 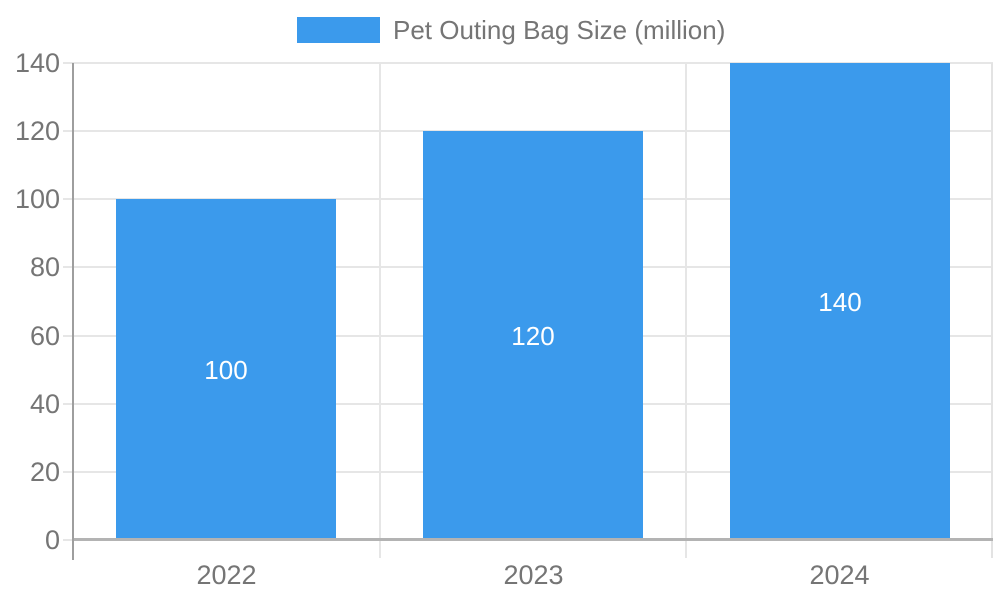 What do you see at coordinates (37, 131) in the screenshot?
I see `ytick-label-120: 120` at bounding box center [37, 131].